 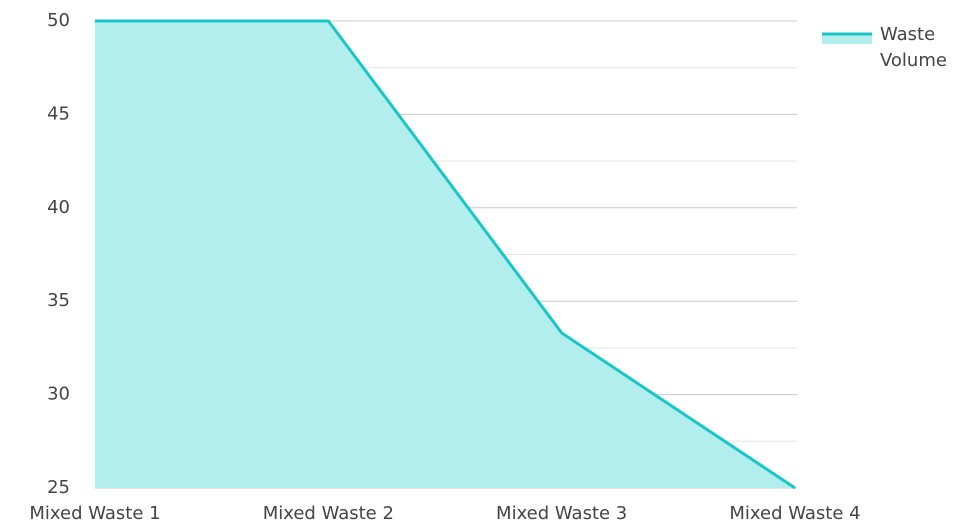 I want to click on y-tick-label: 50, so click(x=58, y=20).